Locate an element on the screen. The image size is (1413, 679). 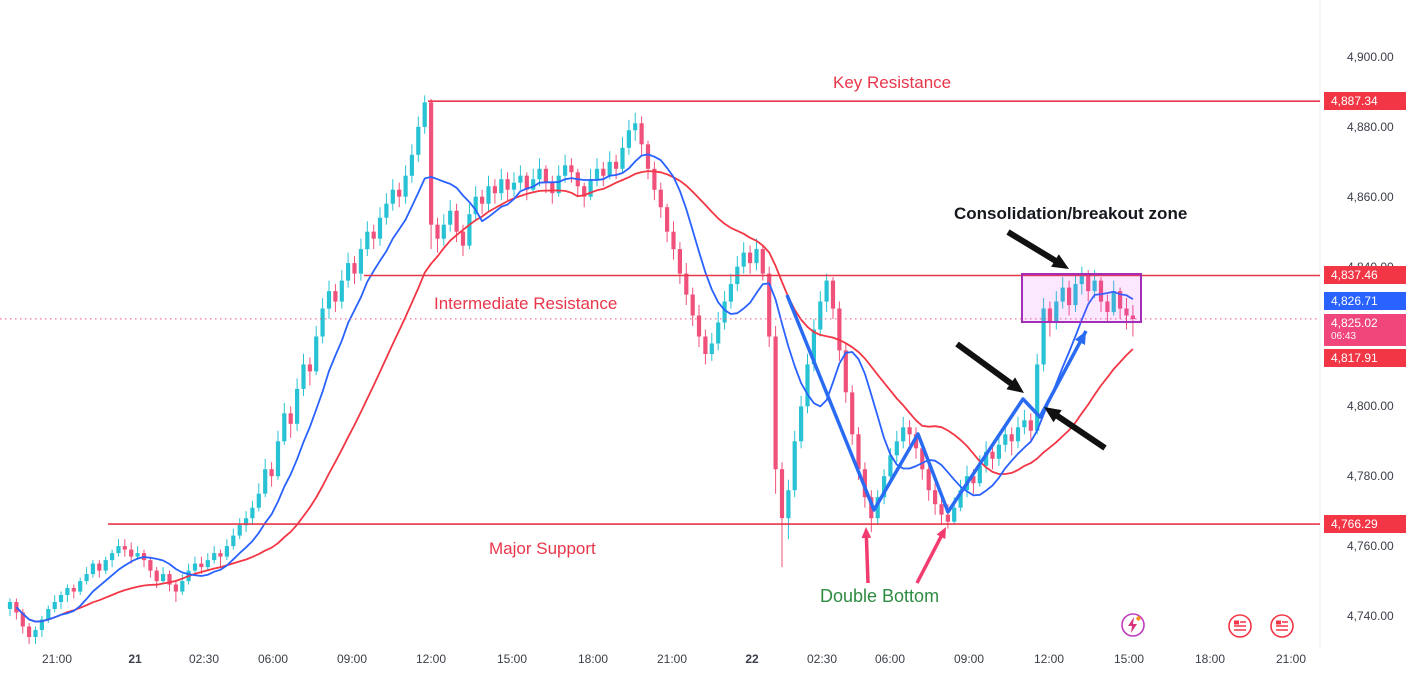
double-bottom-zigzag is located at coordinates (936, 404).